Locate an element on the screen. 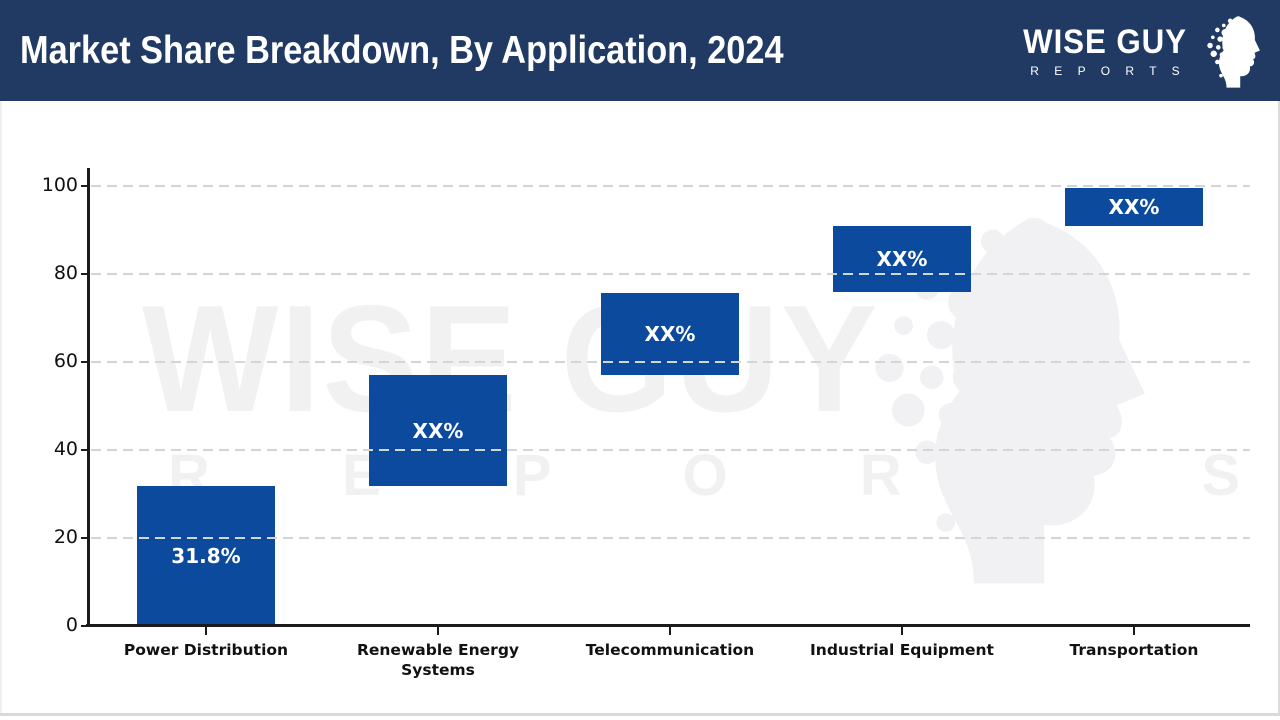  y-tick-label-80: 80 is located at coordinates (65, 273).